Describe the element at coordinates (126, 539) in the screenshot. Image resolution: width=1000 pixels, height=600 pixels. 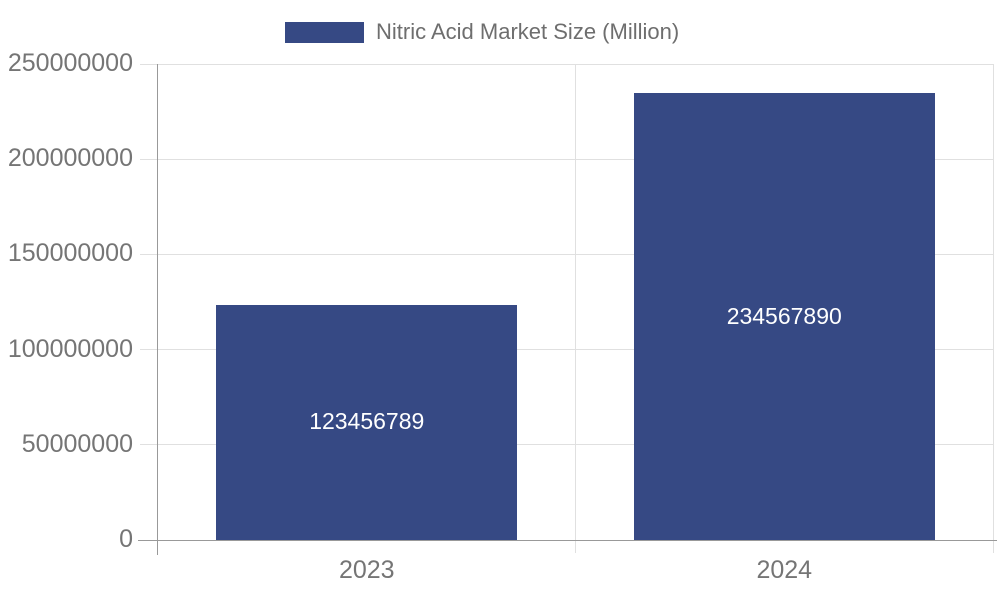
I see `y-axis-tick-label: 0` at that location.